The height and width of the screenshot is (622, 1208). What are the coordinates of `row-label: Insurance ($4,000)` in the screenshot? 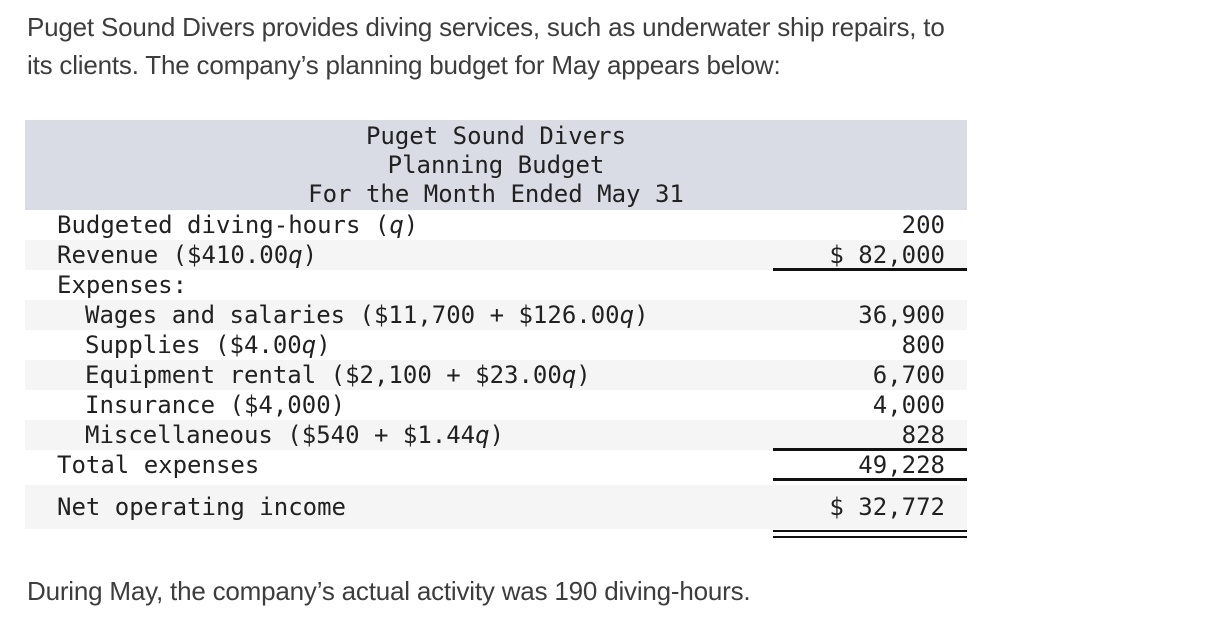 It's located at (215, 405).